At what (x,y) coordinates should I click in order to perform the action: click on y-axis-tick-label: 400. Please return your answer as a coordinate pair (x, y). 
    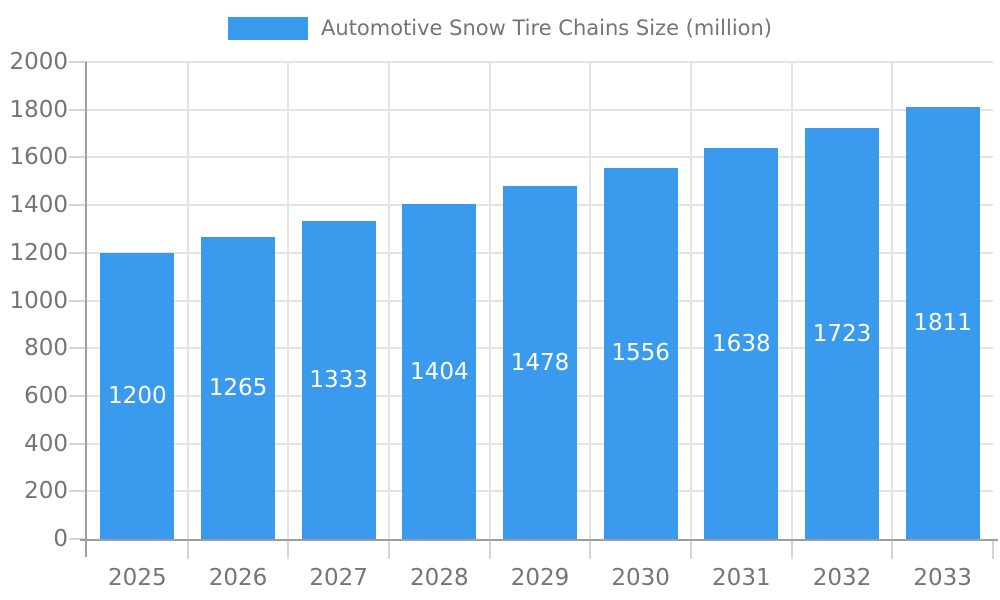
    Looking at the image, I should click on (46, 443).